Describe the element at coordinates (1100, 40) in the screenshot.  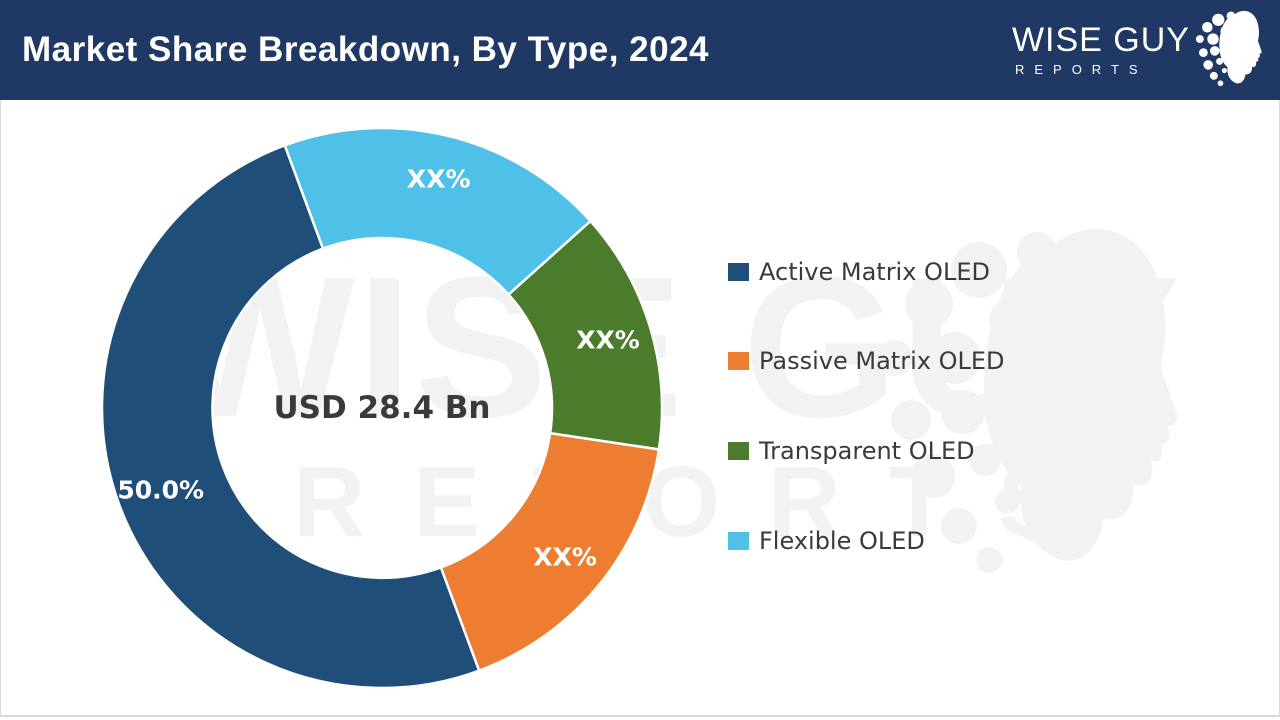
I see `logo-title: WISE GUY` at that location.